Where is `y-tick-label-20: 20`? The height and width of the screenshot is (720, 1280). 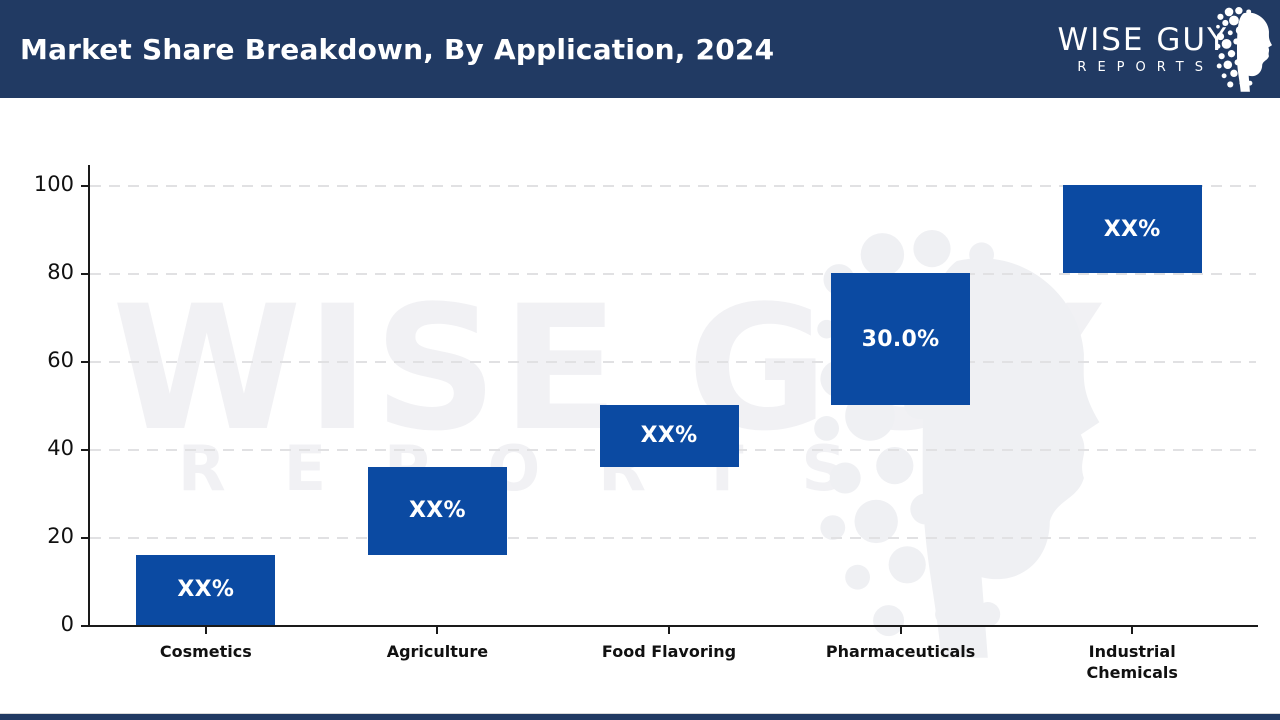
y-tick-label-20: 20 is located at coordinates (60, 536).